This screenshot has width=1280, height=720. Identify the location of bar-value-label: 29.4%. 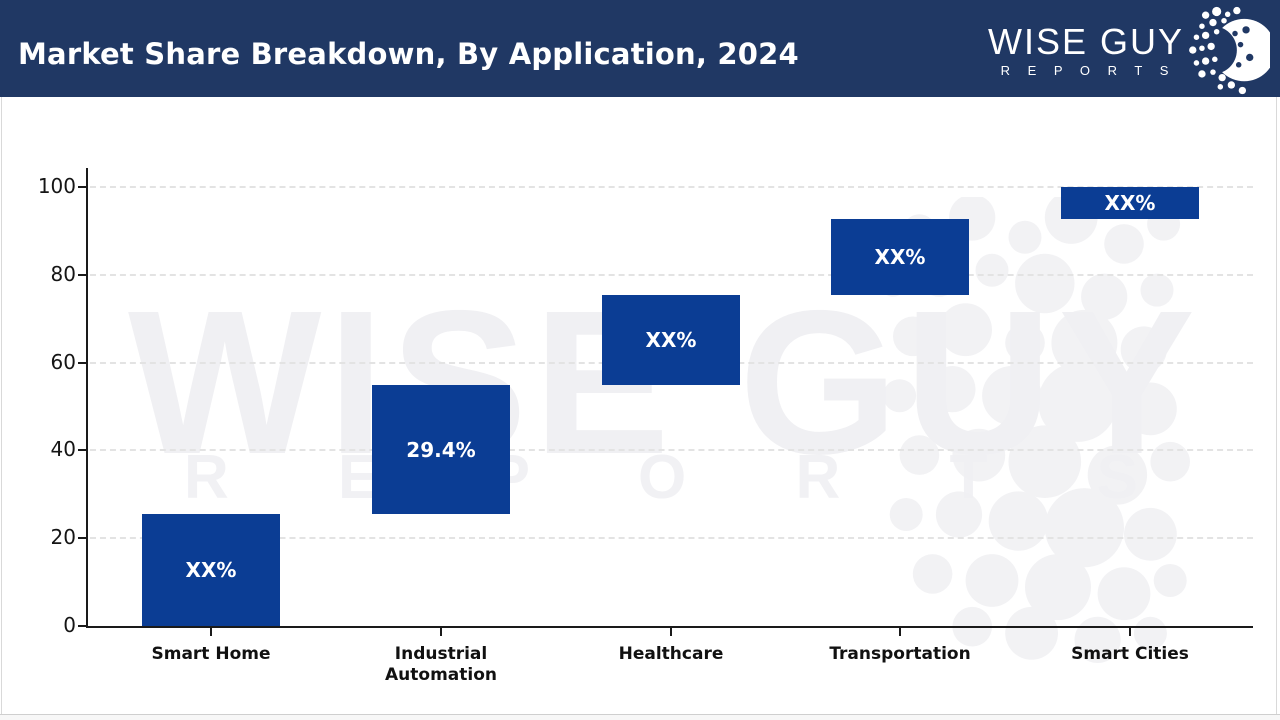
(441, 449).